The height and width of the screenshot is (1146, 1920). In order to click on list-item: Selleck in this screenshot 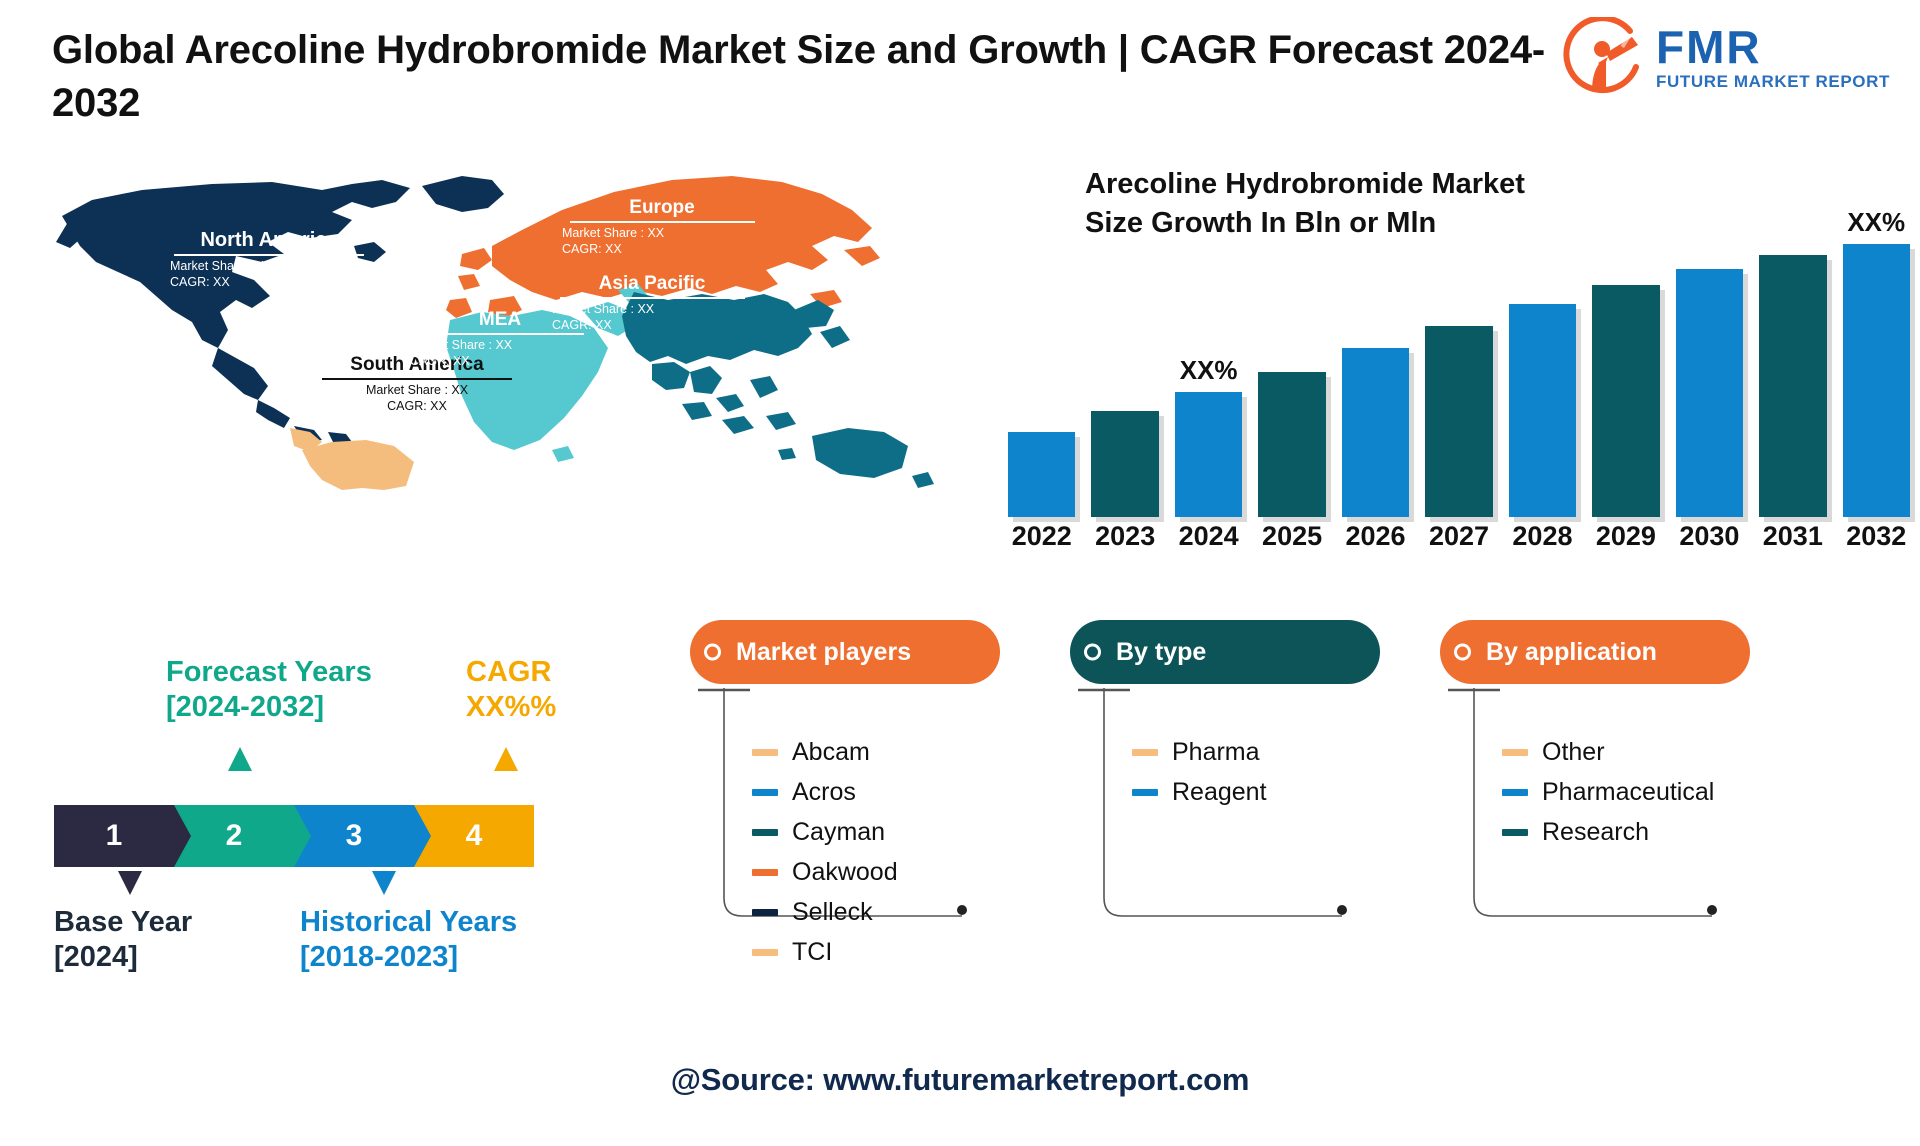, I will do `click(874, 912)`.